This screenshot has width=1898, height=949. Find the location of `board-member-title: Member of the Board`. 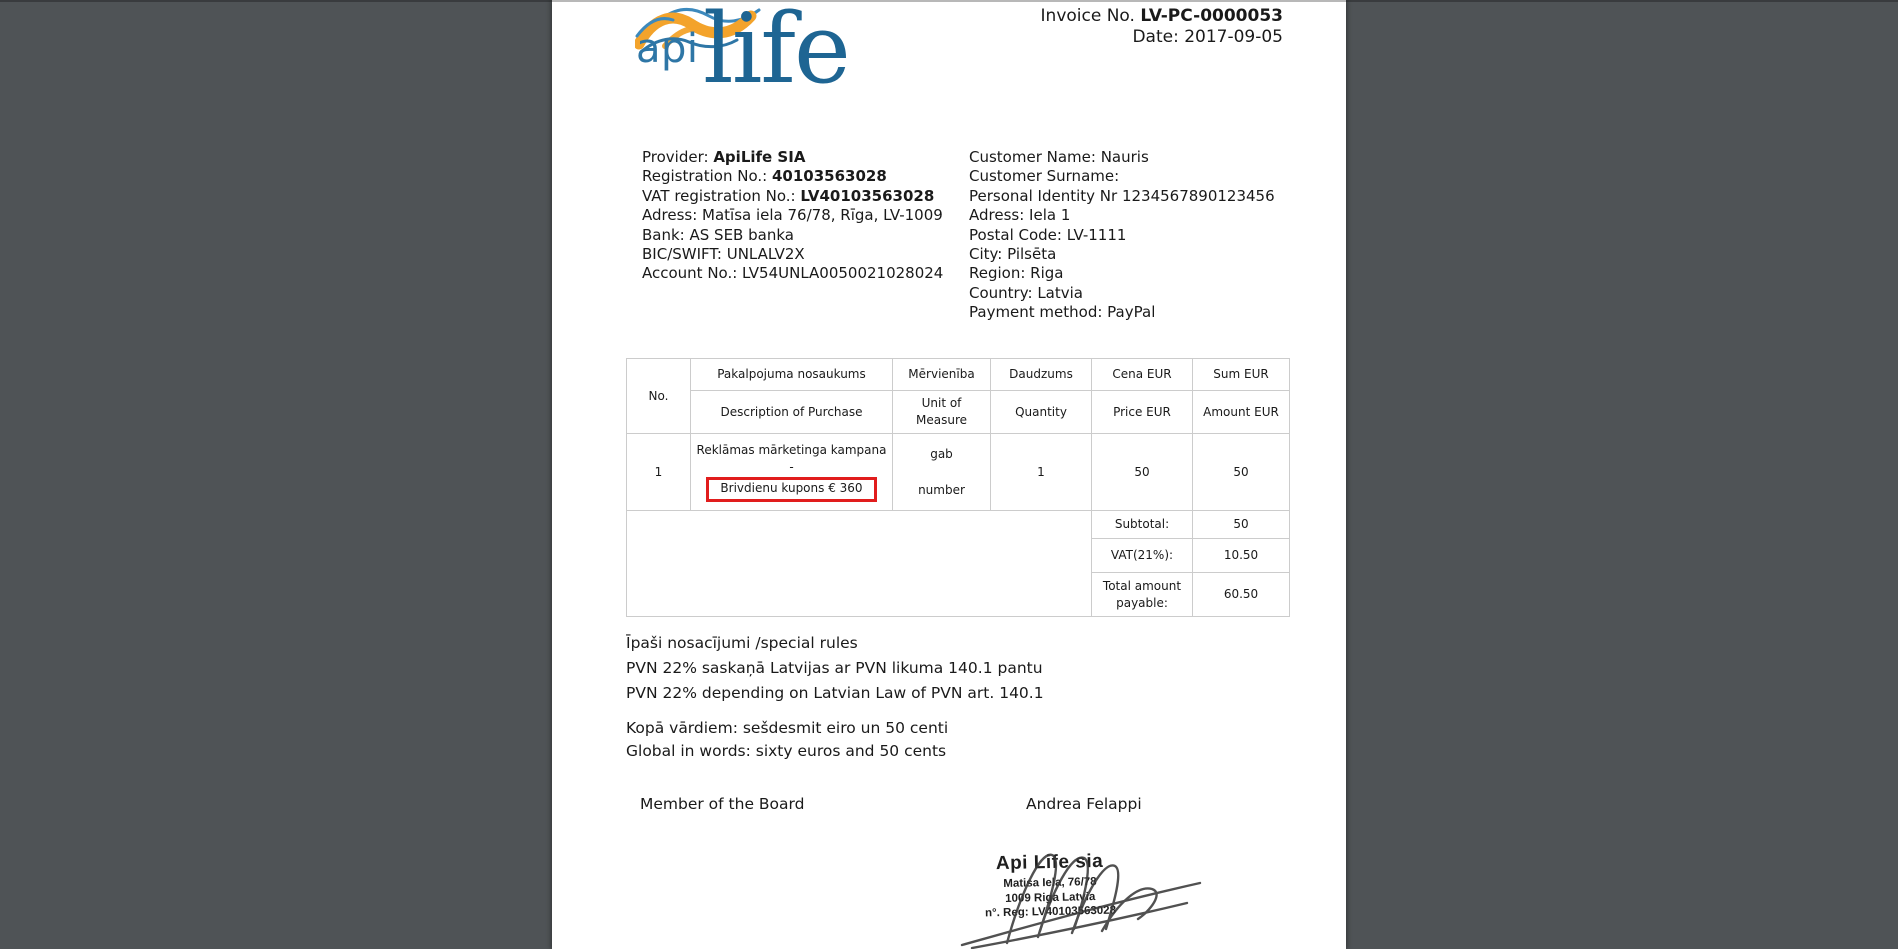

board-member-title: Member of the Board is located at coordinates (722, 804).